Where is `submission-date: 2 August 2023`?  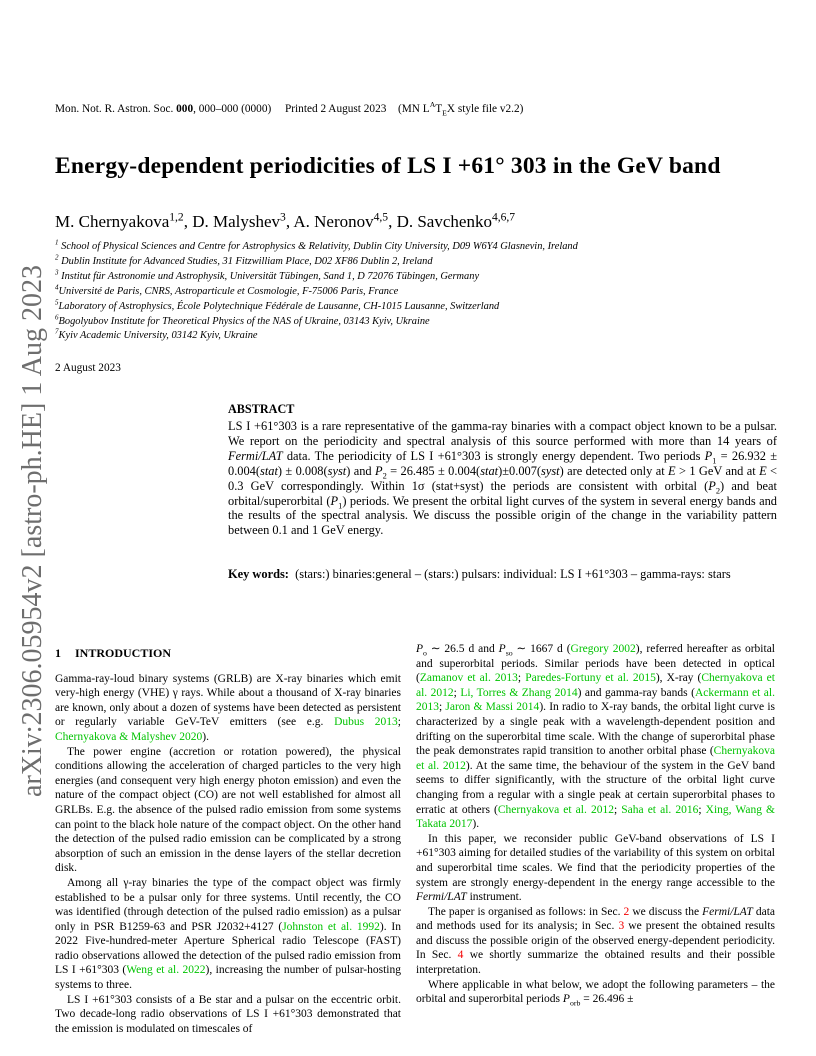 submission-date: 2 August 2023 is located at coordinates (88, 368).